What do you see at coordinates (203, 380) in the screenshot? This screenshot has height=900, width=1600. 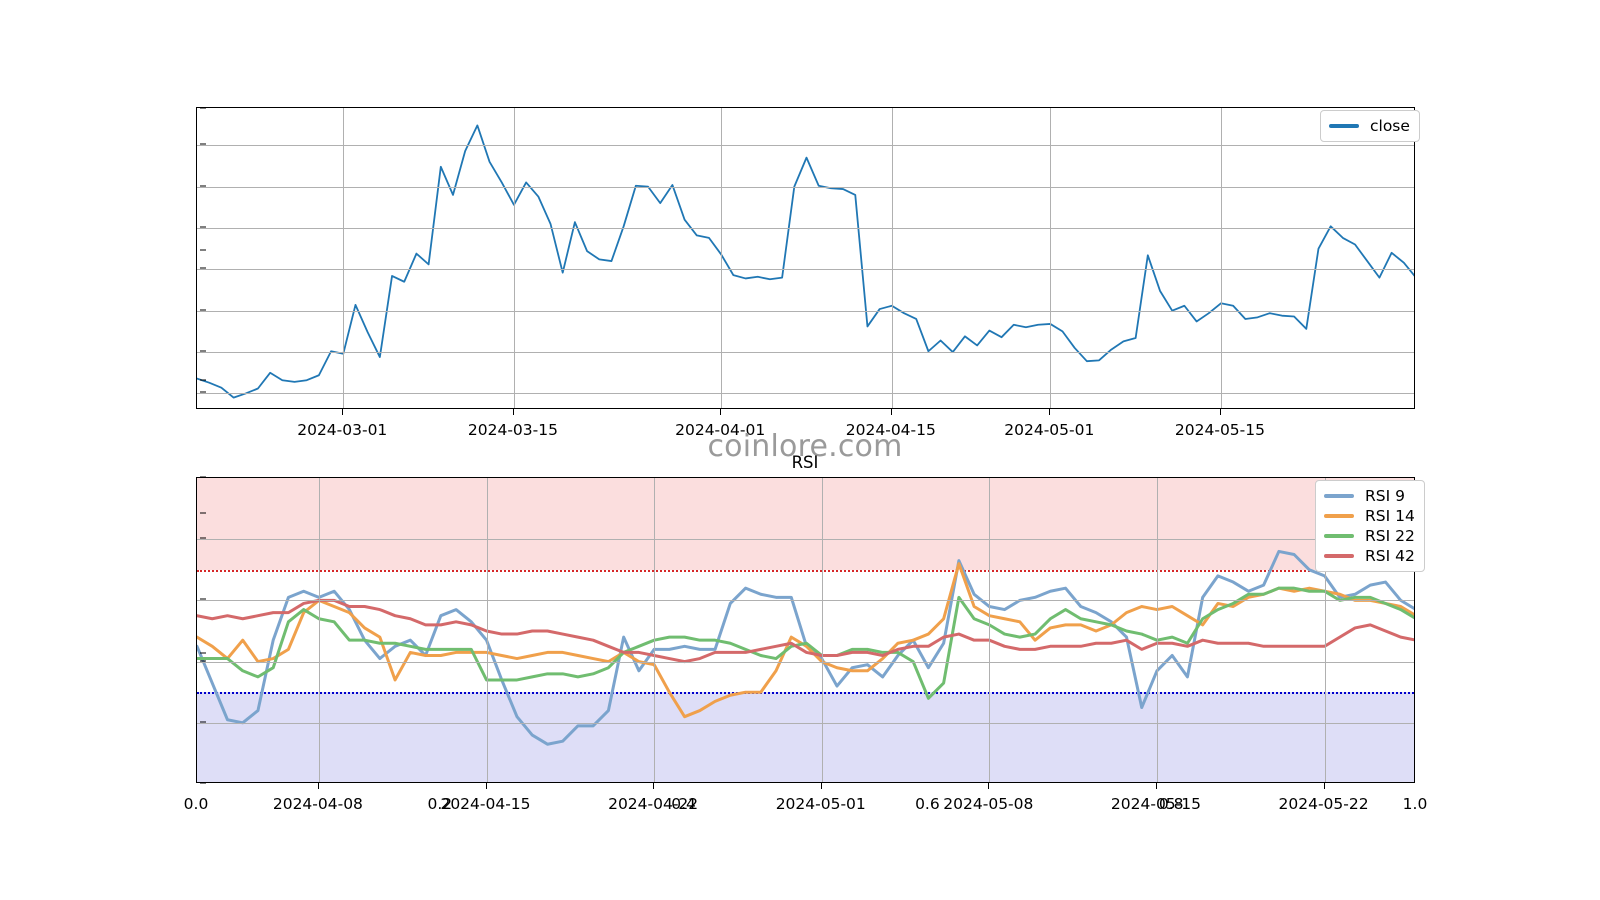 I see `price-overlay-ytick-0.6-mark` at bounding box center [203, 380].